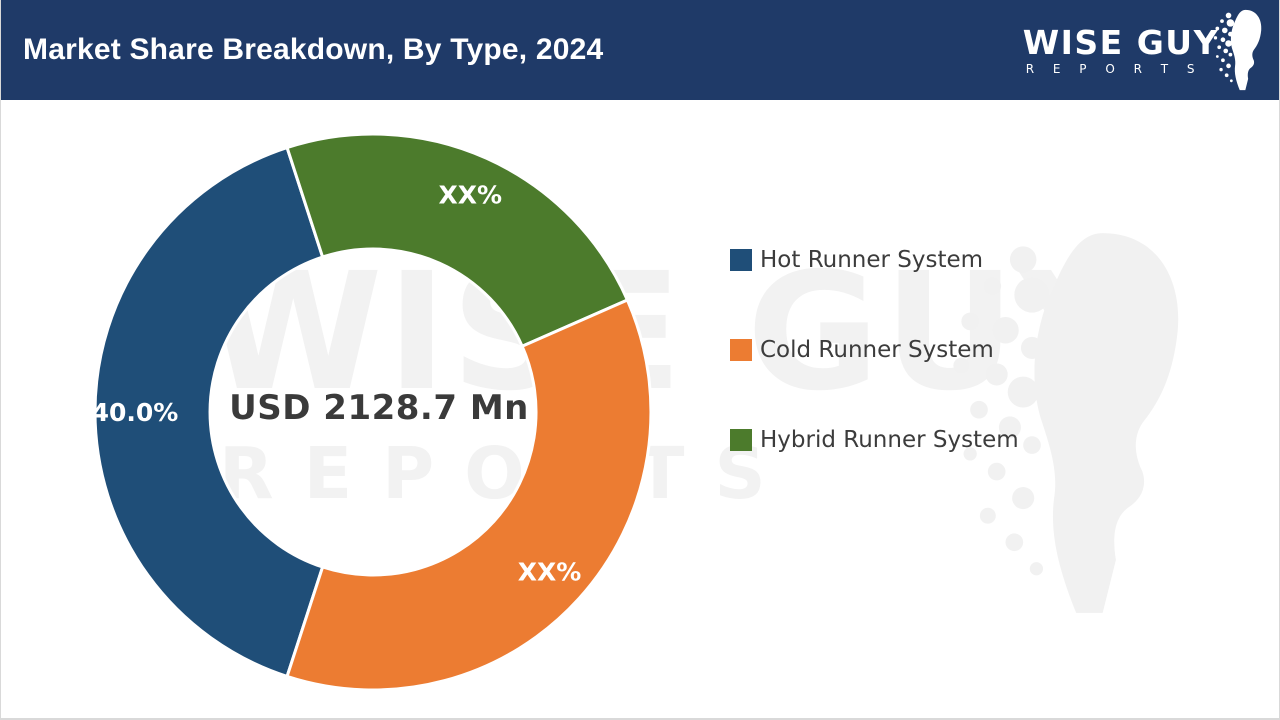  I want to click on wise-guy-logo: WISE GUY R E P O R T S, so click(1144, 50).